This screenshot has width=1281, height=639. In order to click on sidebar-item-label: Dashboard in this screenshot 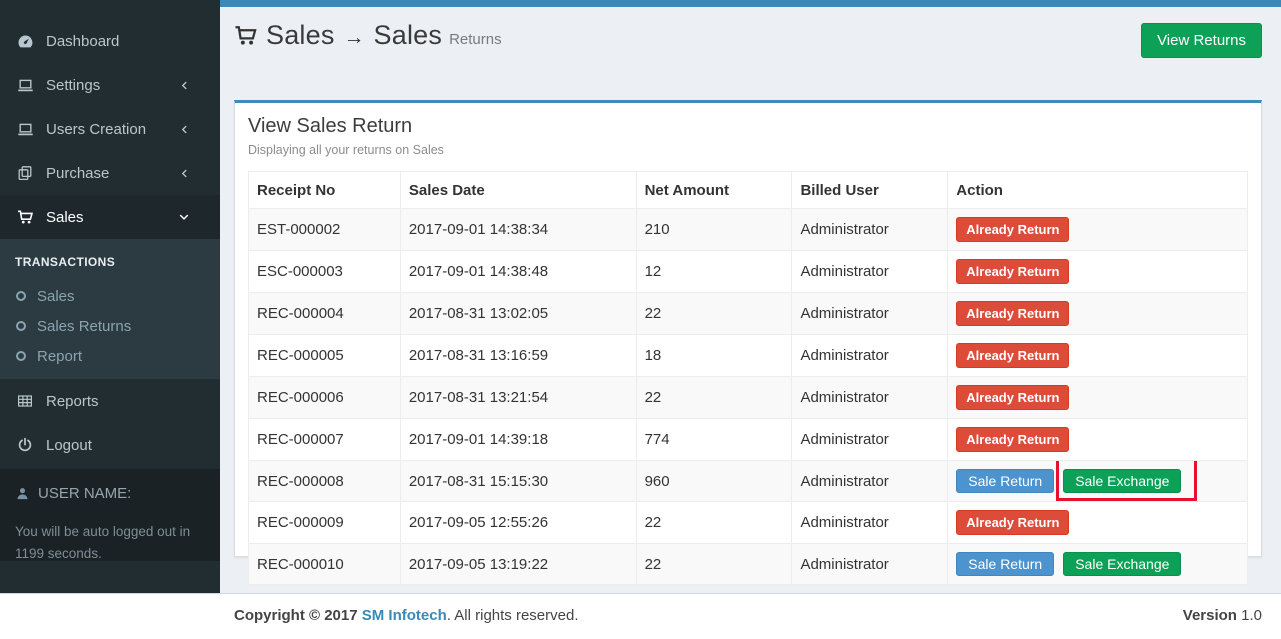, I will do `click(83, 41)`.